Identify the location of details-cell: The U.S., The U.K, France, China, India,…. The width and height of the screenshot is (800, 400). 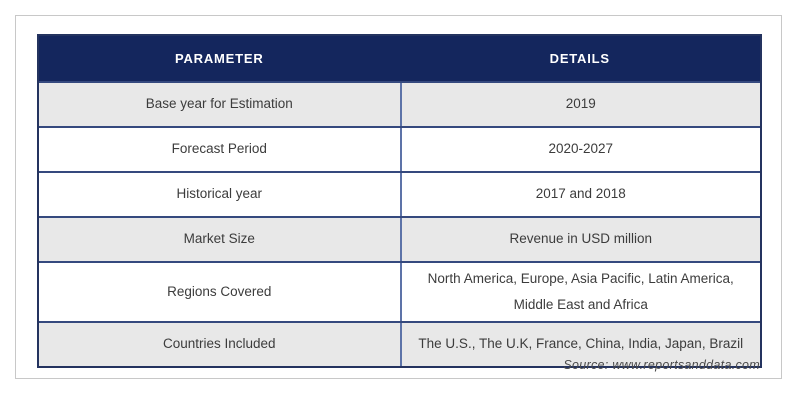
(580, 344).